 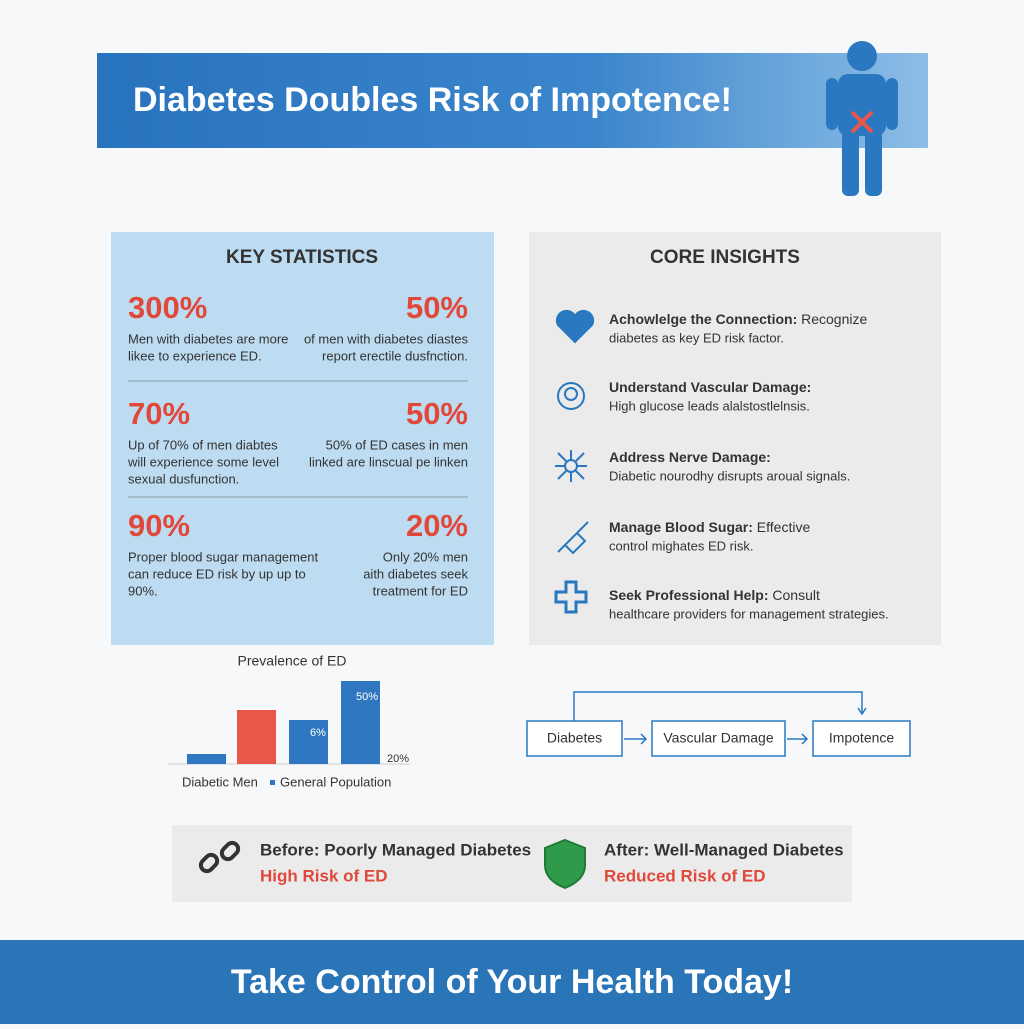 What do you see at coordinates (223, 556) in the screenshot?
I see `stat-text: Proper blood sugar management` at bounding box center [223, 556].